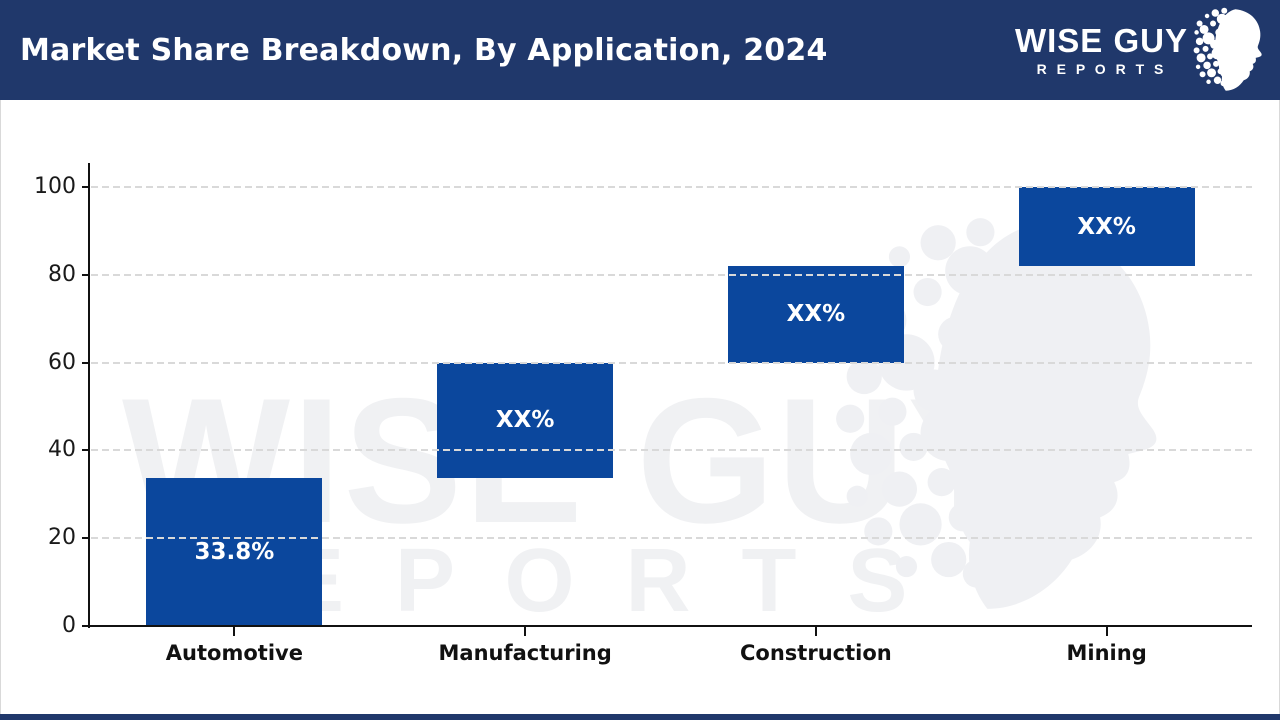 Image resolution: width=1280 pixels, height=720 pixels. What do you see at coordinates (62, 274) in the screenshot?
I see `y-tick-label: 80` at bounding box center [62, 274].